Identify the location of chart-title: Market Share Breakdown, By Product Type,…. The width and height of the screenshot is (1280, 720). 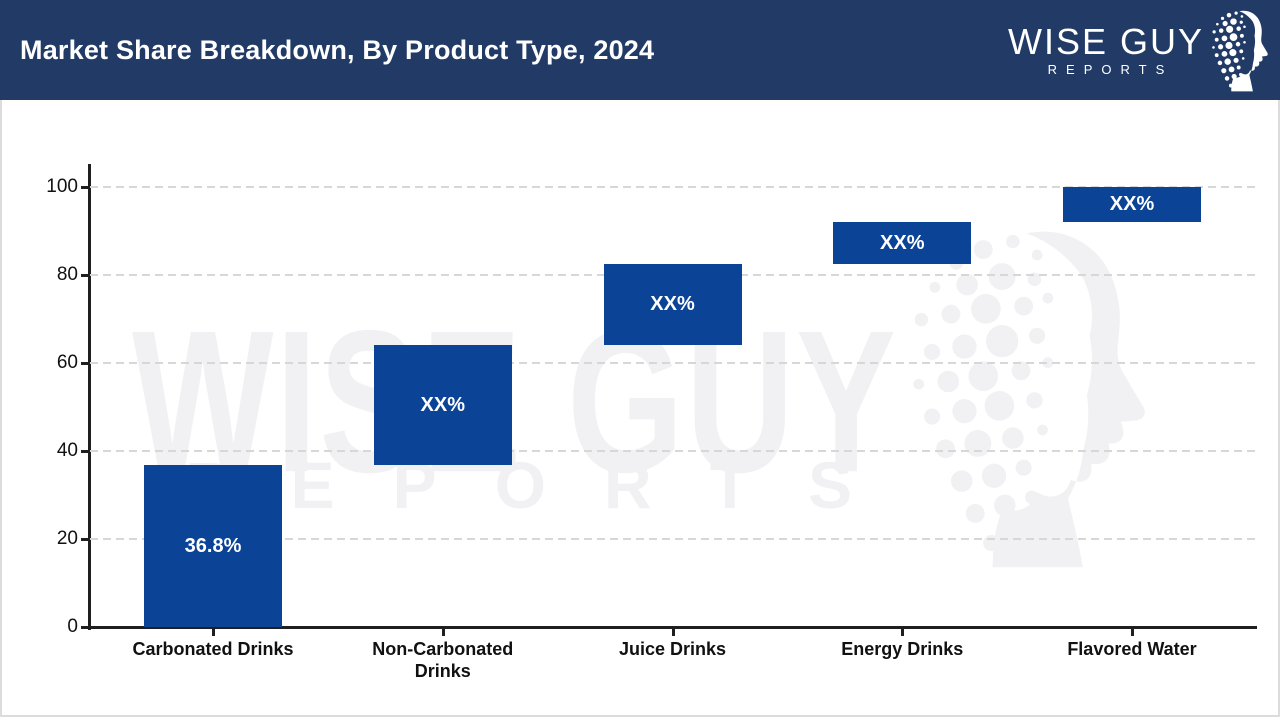
(337, 49).